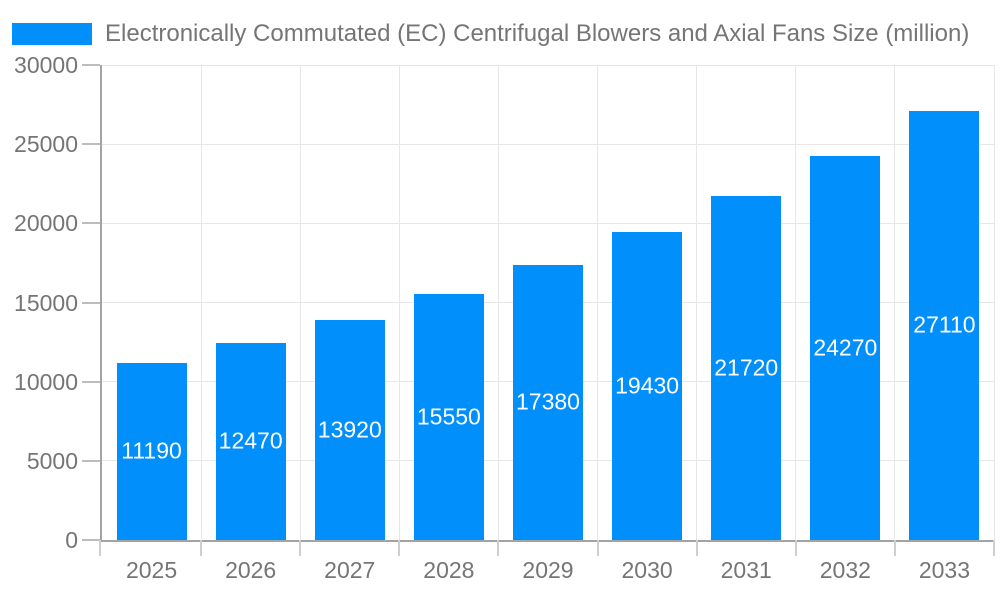  Describe the element at coordinates (647, 570) in the screenshot. I see `x-axis-label: 2030` at that location.